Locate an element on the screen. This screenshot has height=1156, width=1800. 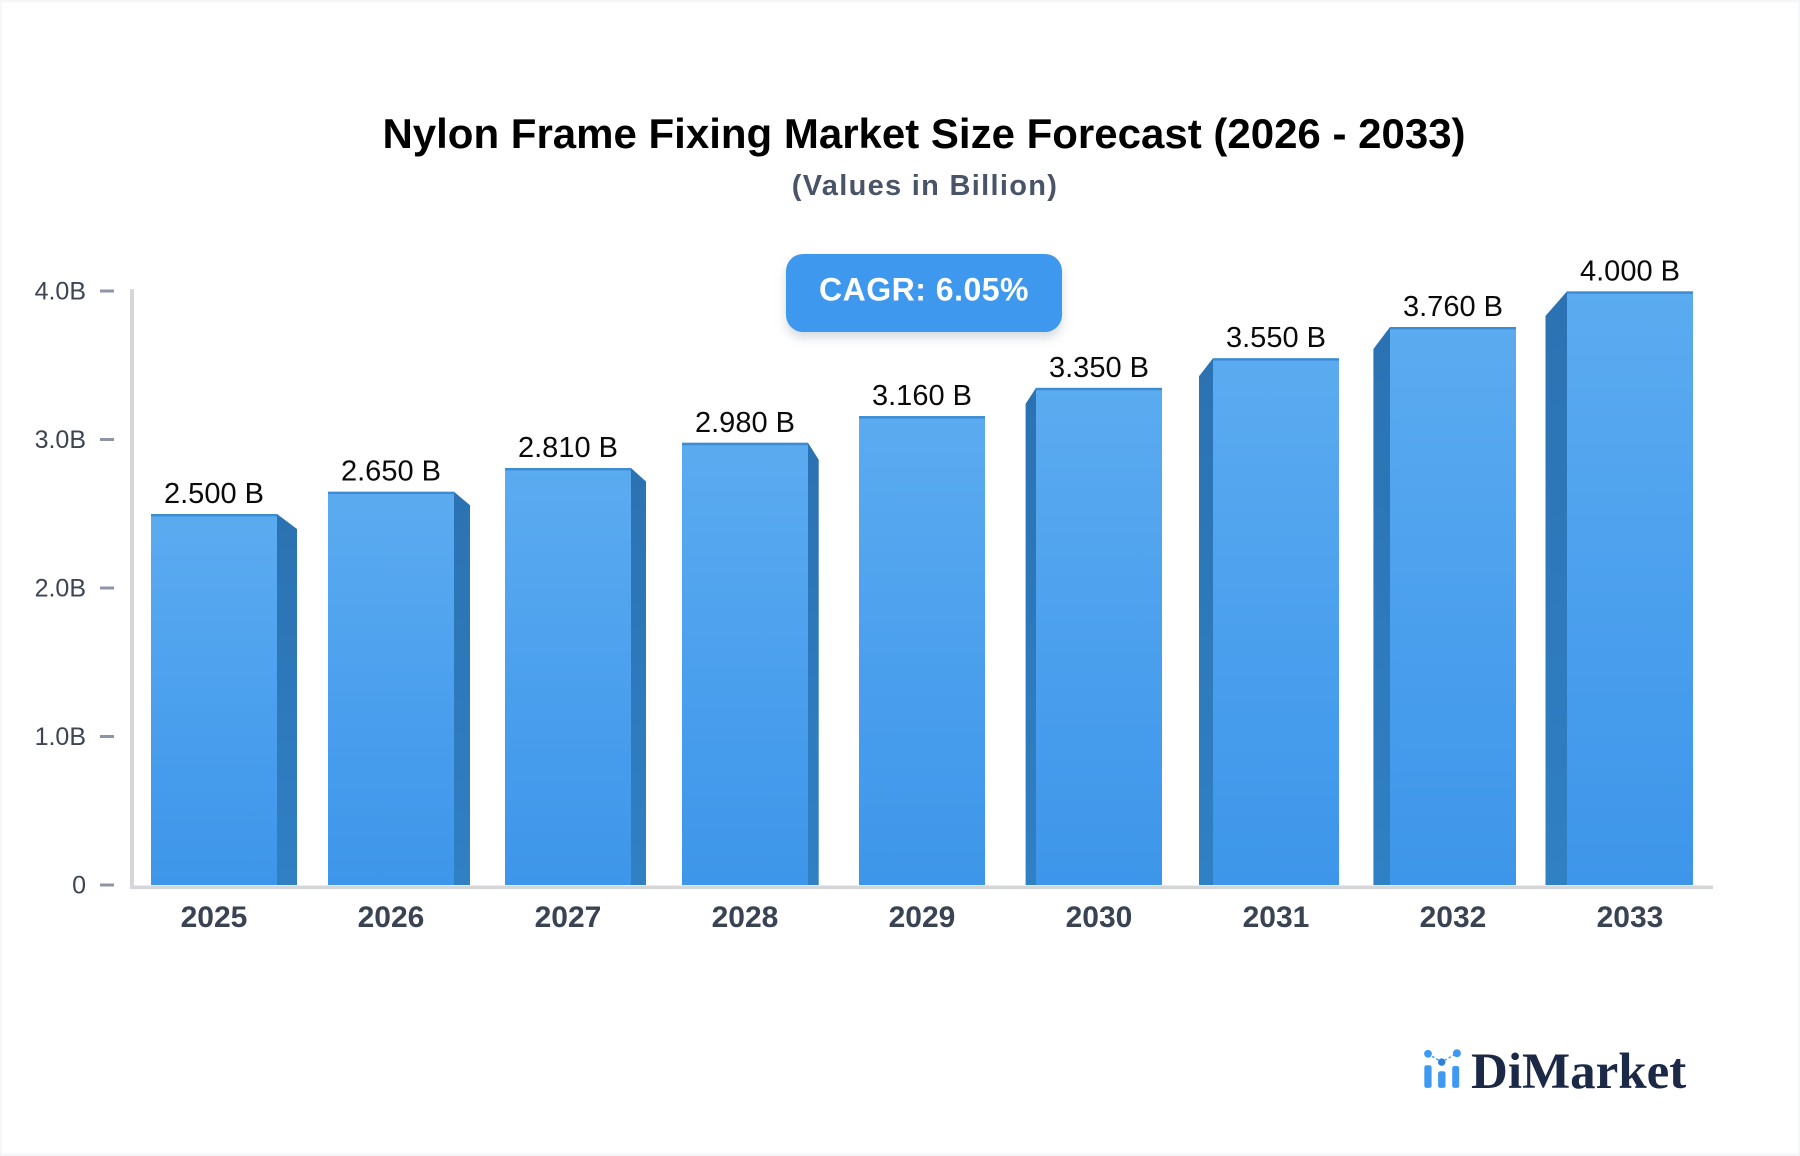
svg-text: 3.350 B is located at coordinates (1099, 368).